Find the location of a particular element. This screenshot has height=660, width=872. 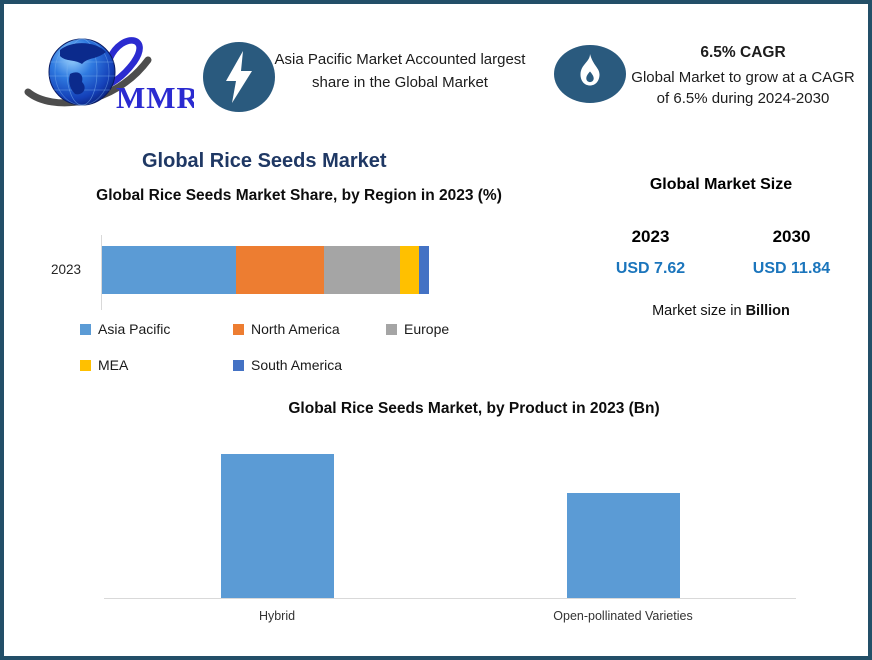

market-size-note: Market size in Billion is located at coordinates (721, 311).